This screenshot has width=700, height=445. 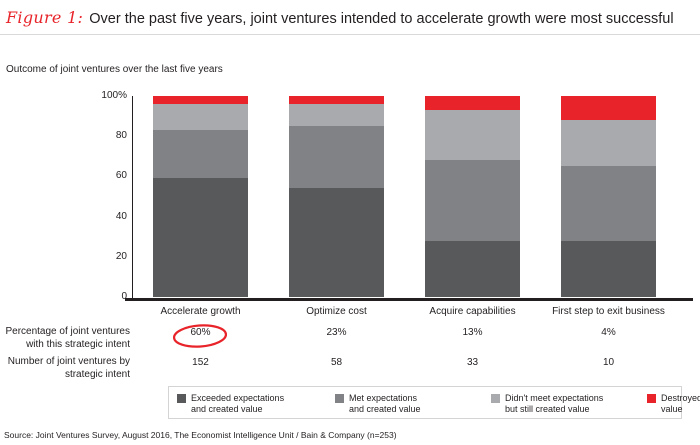 What do you see at coordinates (608, 332) in the screenshot?
I see `percentage-value: 4%` at bounding box center [608, 332].